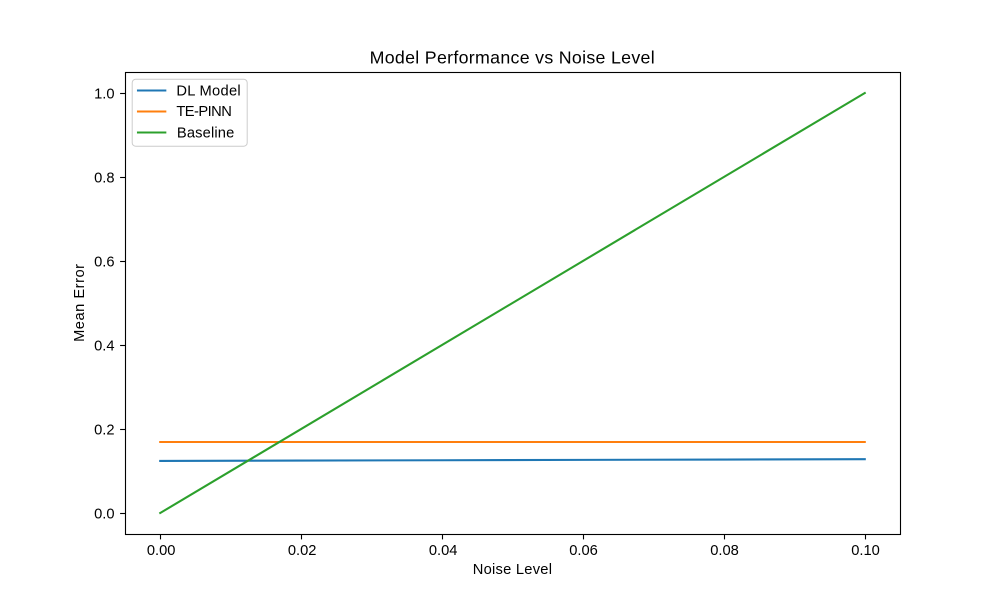 The image size is (1000, 605). I want to click on svg-text: 0.4, so click(104, 346).